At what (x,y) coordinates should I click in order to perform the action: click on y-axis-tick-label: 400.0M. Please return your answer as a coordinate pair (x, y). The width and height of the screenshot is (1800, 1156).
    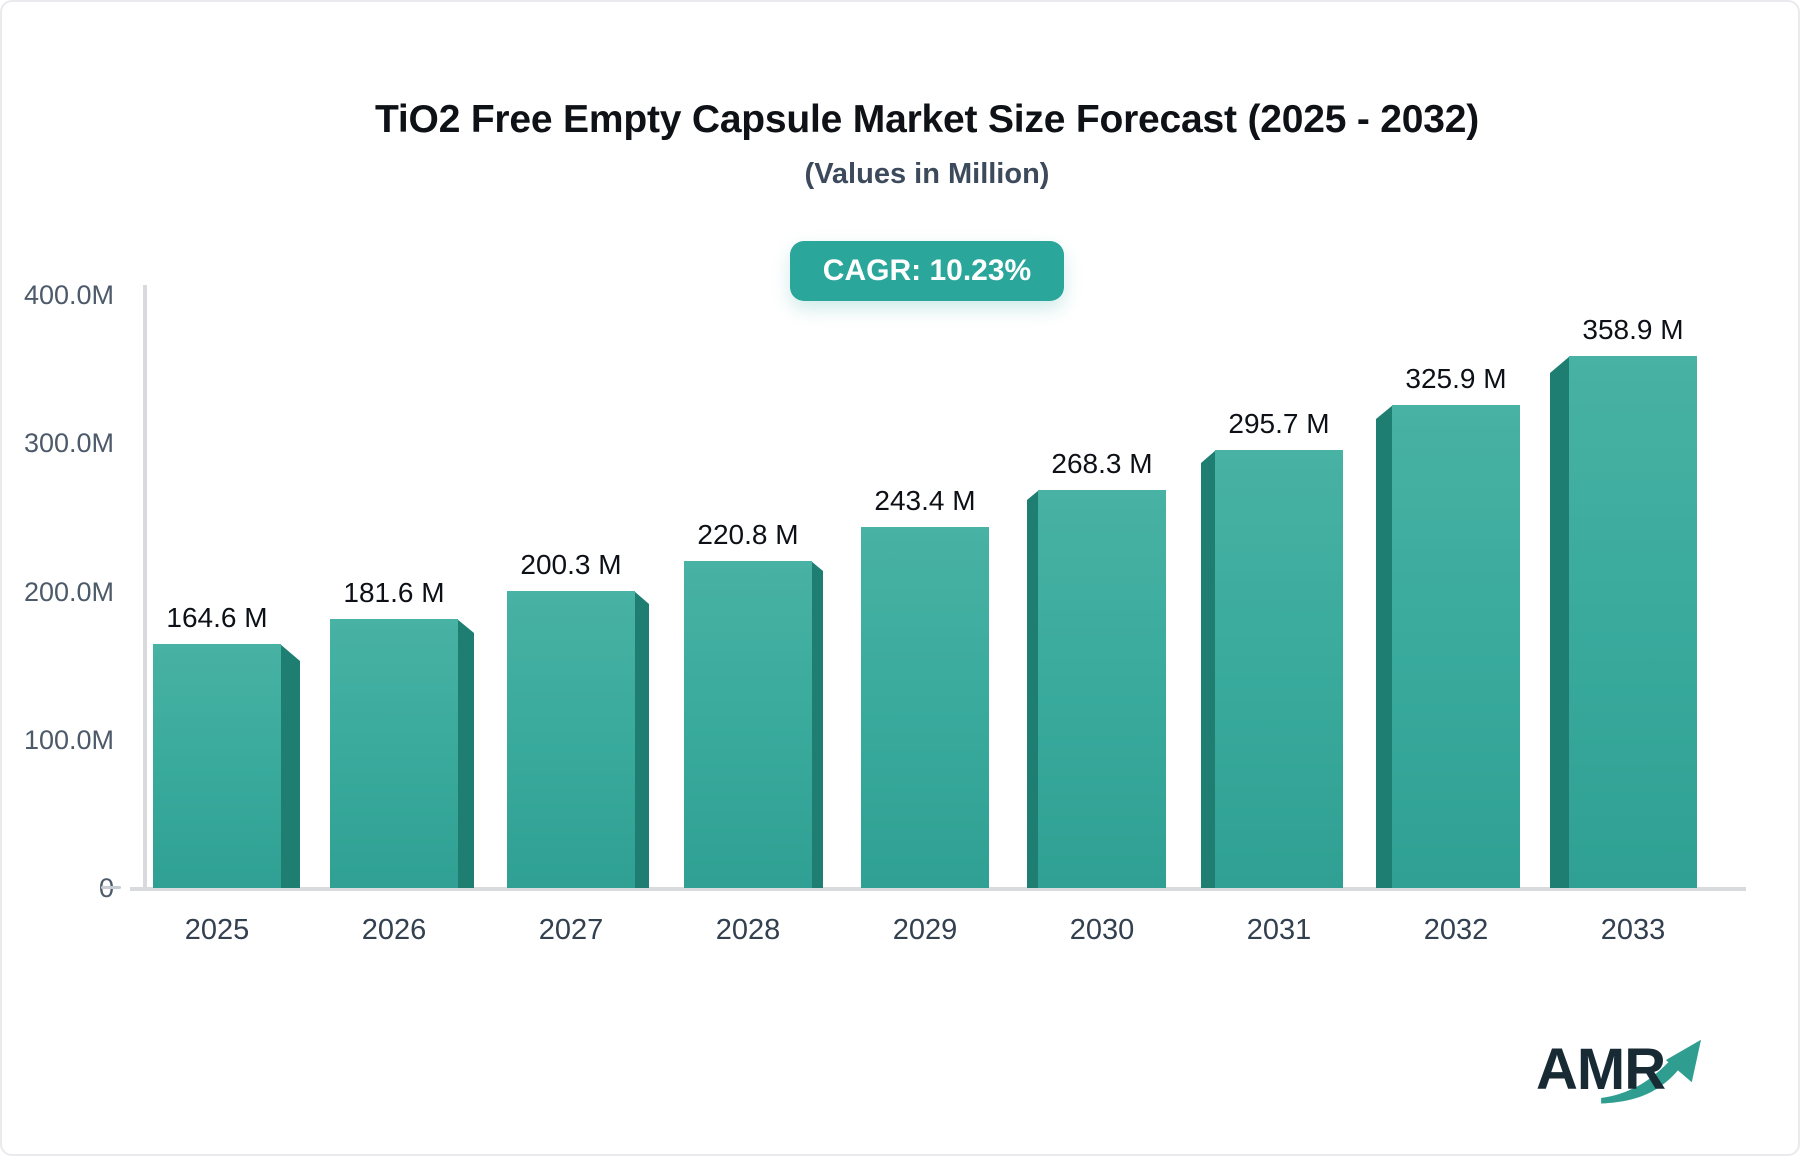
    Looking at the image, I should click on (68, 295).